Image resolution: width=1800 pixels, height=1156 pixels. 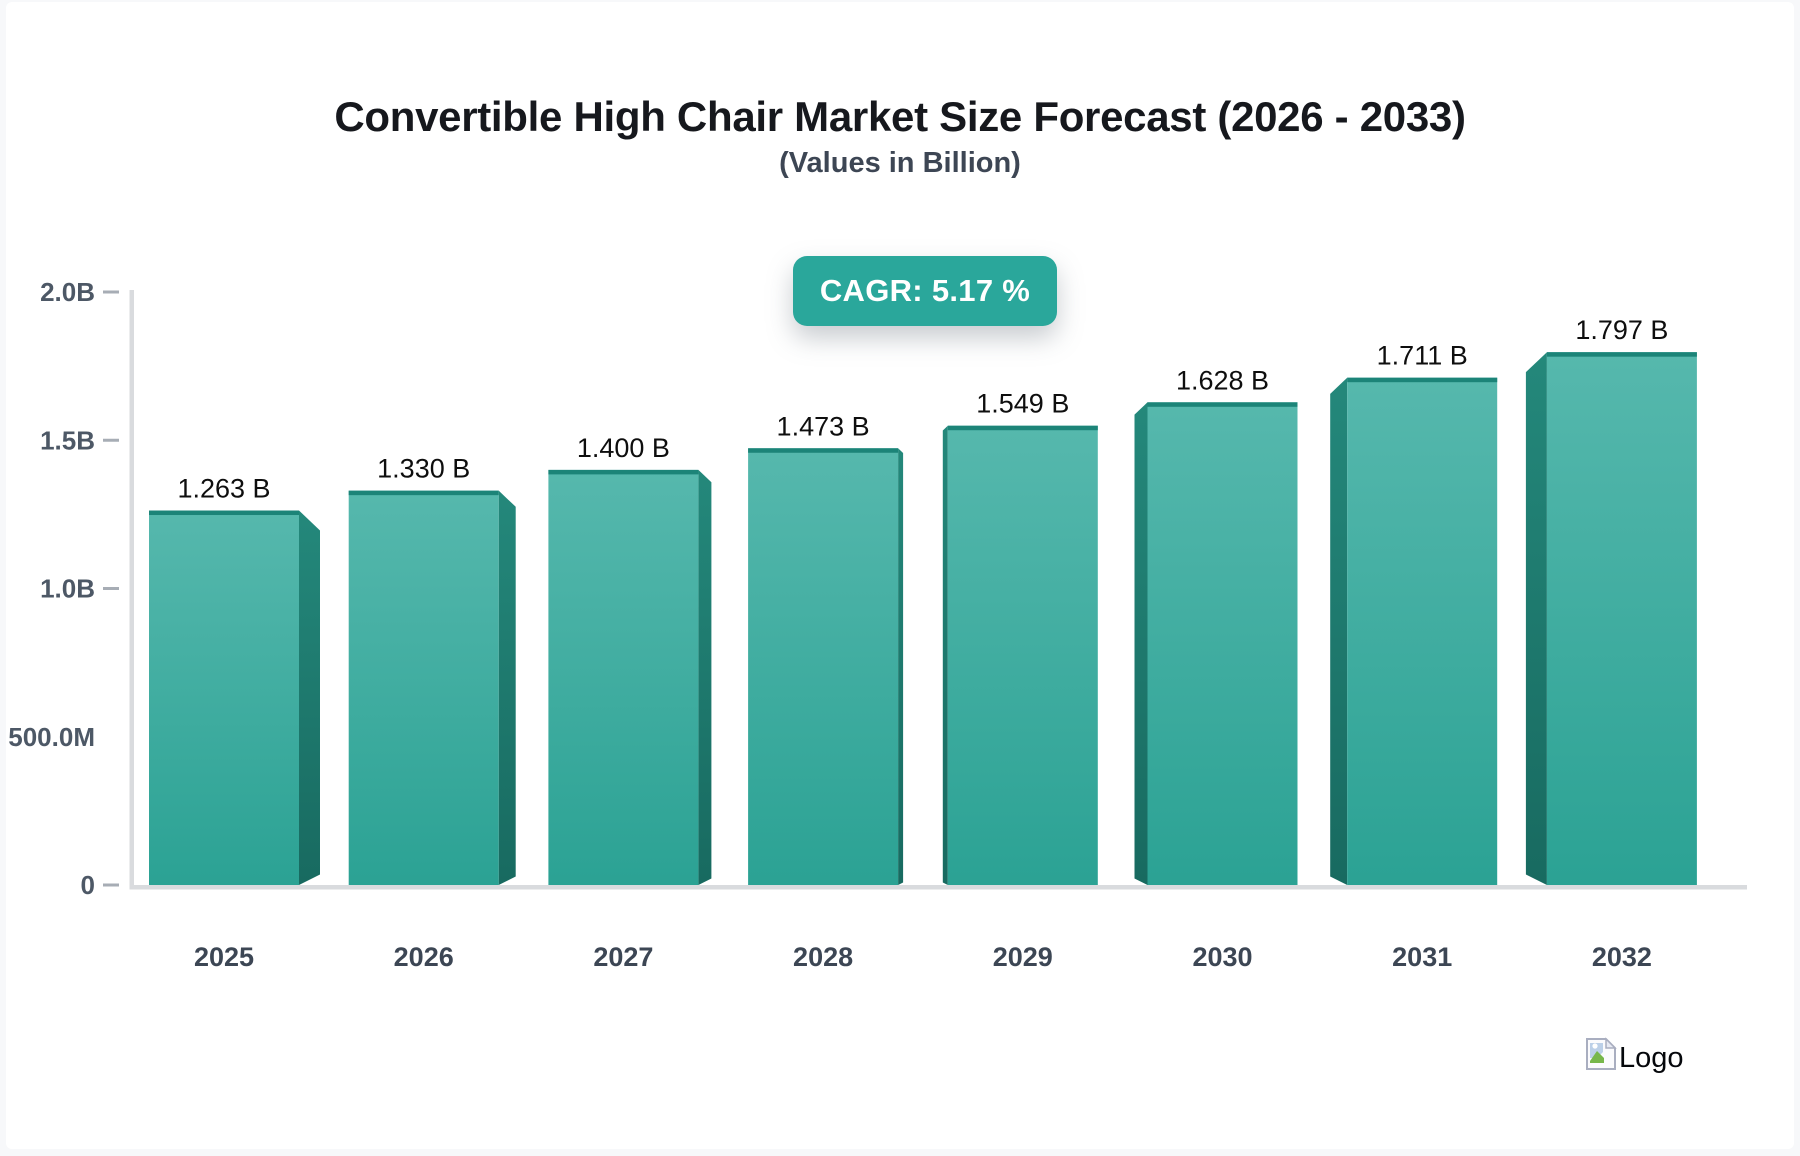 What do you see at coordinates (623, 448) in the screenshot?
I see `bar-value-label: 1.400 B` at bounding box center [623, 448].